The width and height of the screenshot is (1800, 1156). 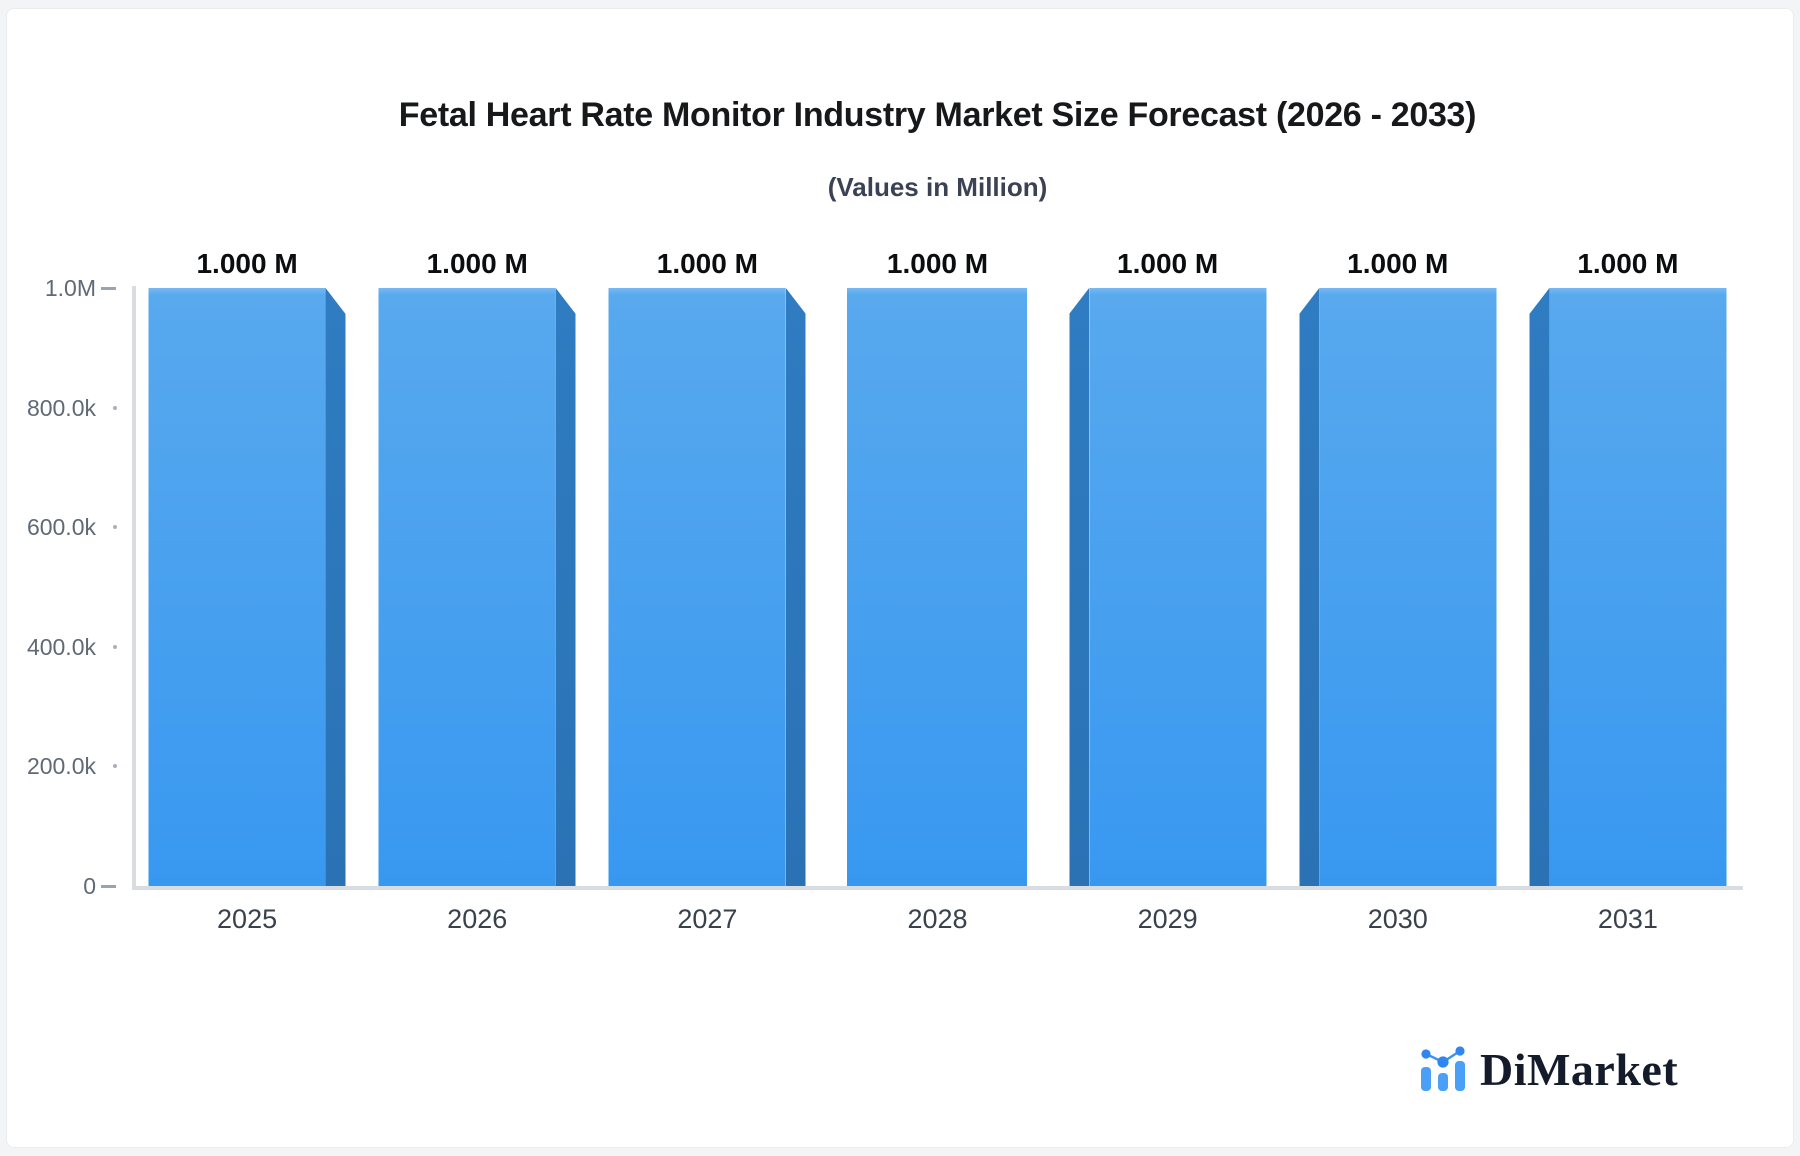 I want to click on bar-slot-2027: 1.000 M, so click(x=707, y=567).